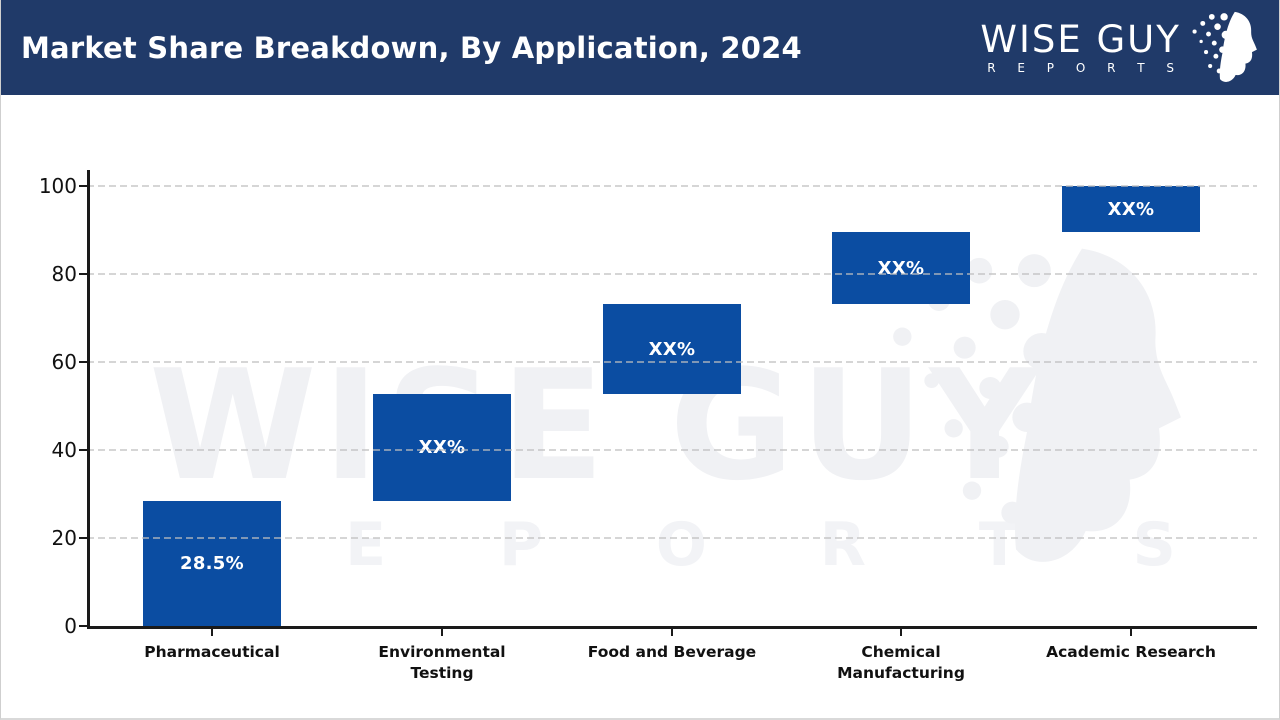 Image resolution: width=1280 pixels, height=720 pixels. I want to click on face-profile-icon, so click(1224, 46).